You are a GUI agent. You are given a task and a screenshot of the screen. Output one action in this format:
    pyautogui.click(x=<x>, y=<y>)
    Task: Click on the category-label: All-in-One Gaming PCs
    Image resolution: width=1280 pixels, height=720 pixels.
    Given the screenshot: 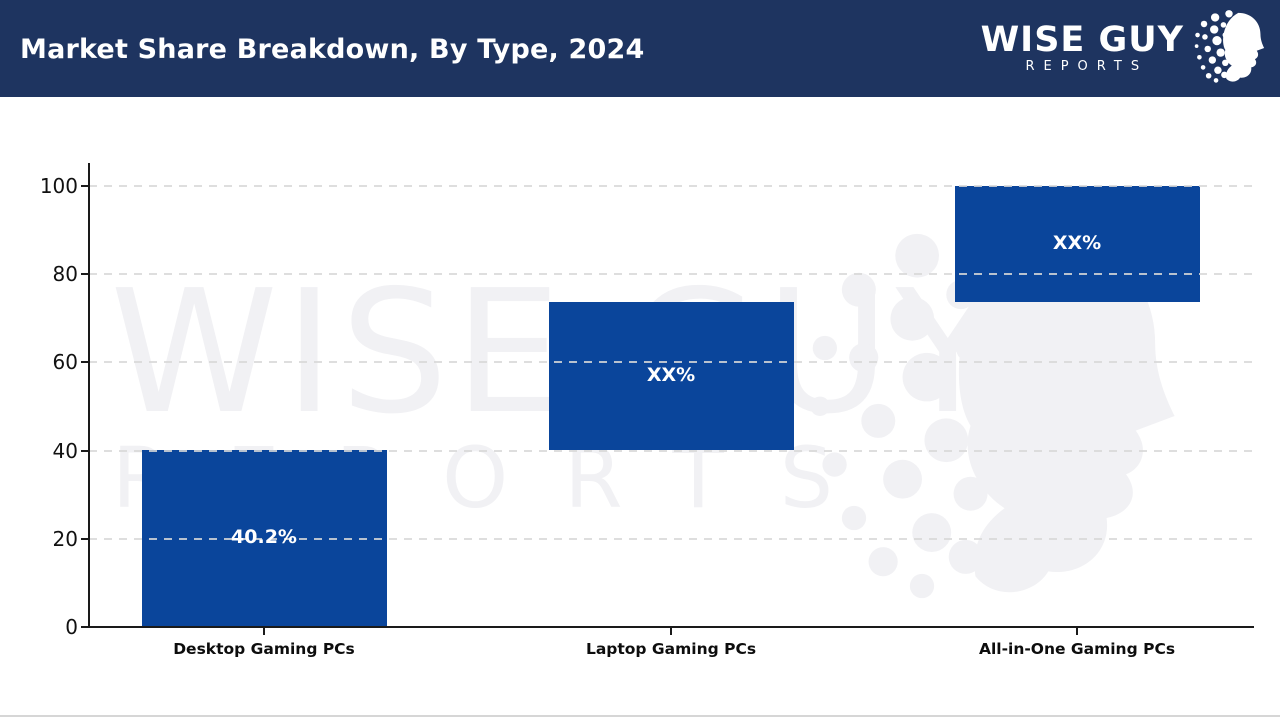 What is the action you would take?
    pyautogui.click(x=1077, y=649)
    